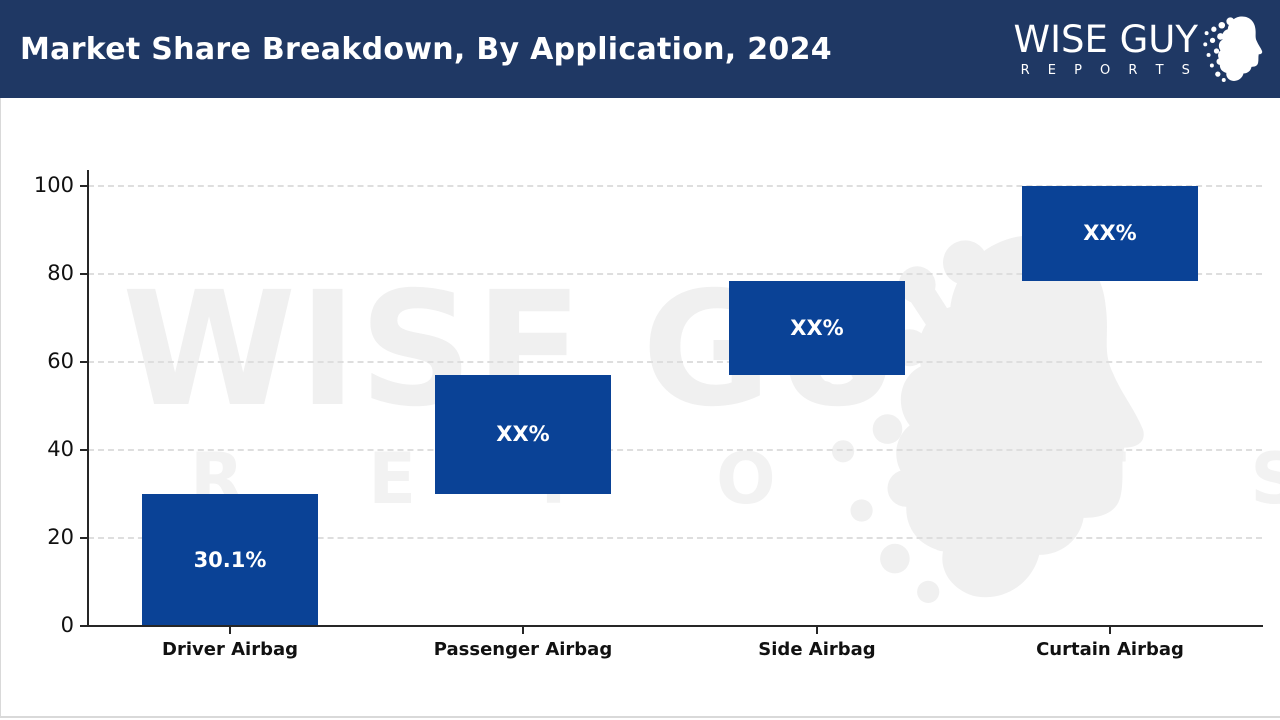  What do you see at coordinates (523, 649) in the screenshot?
I see `x-axis-category-label: Passenger Airbag` at bounding box center [523, 649].